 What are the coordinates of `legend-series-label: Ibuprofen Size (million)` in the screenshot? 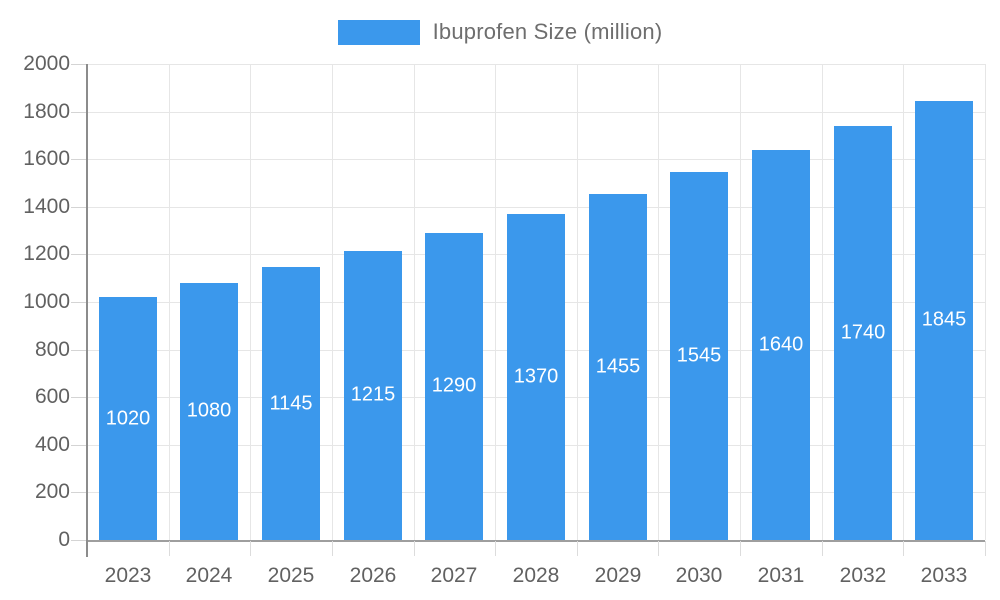 It's located at (547, 31).